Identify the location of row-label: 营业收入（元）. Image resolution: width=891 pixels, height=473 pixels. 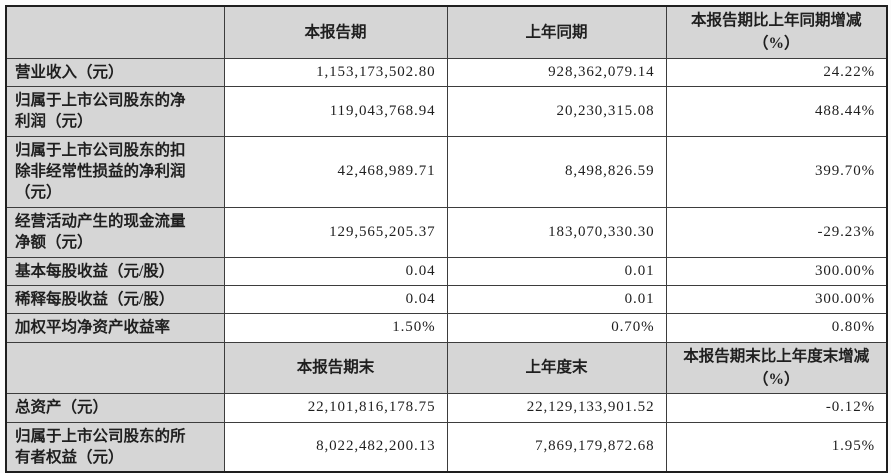
(115, 72).